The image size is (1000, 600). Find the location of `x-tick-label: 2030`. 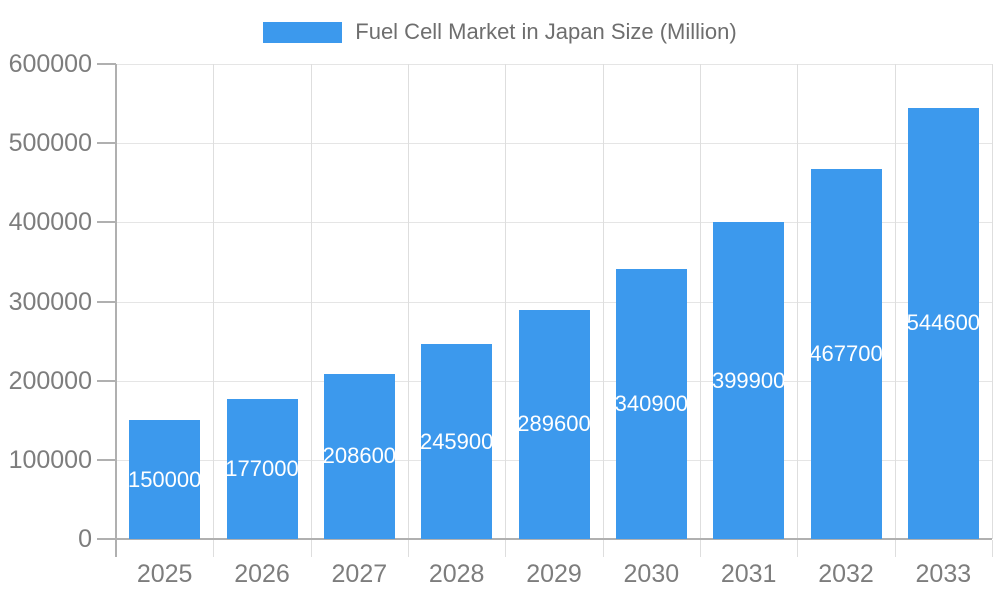

x-tick-label: 2030 is located at coordinates (651, 574).